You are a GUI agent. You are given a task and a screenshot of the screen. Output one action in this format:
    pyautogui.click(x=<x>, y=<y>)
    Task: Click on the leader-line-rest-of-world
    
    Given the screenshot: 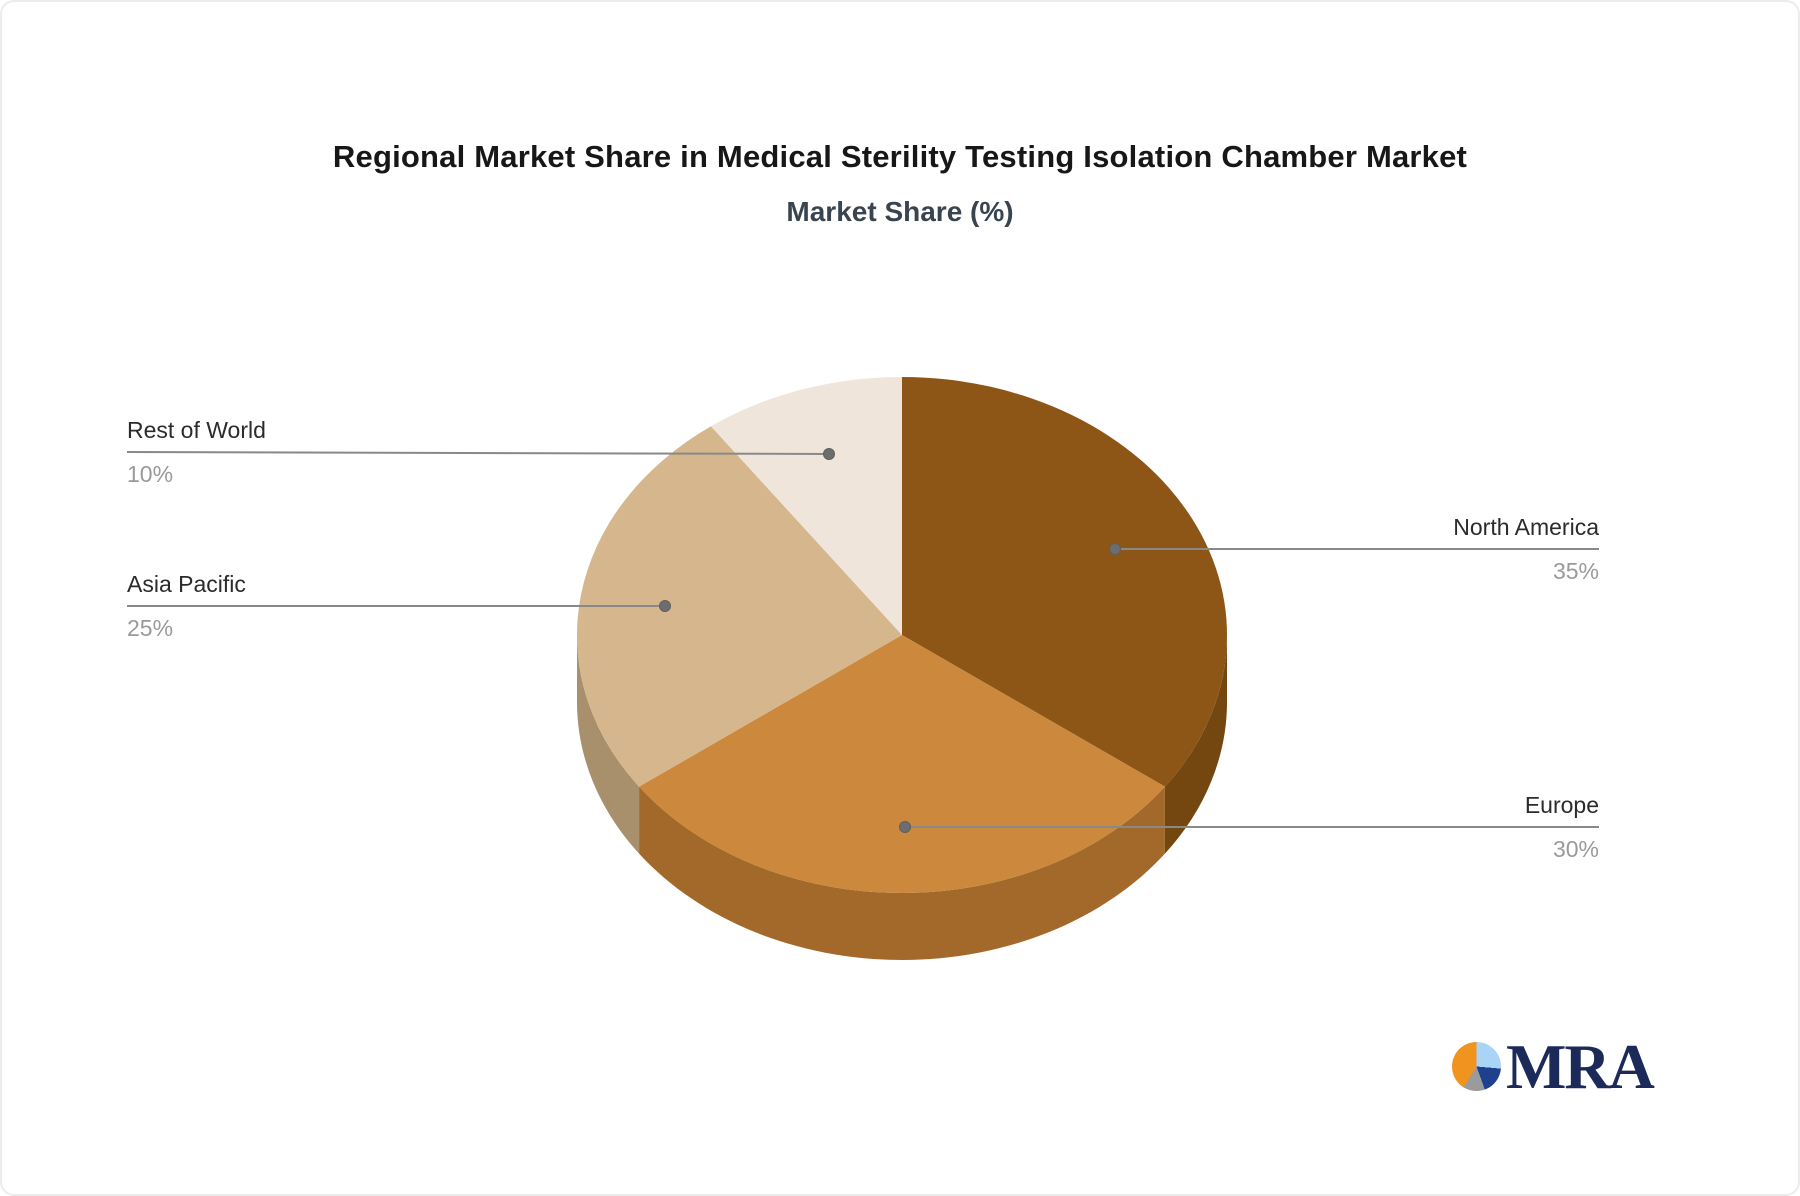 What is the action you would take?
    pyautogui.click(x=478, y=453)
    